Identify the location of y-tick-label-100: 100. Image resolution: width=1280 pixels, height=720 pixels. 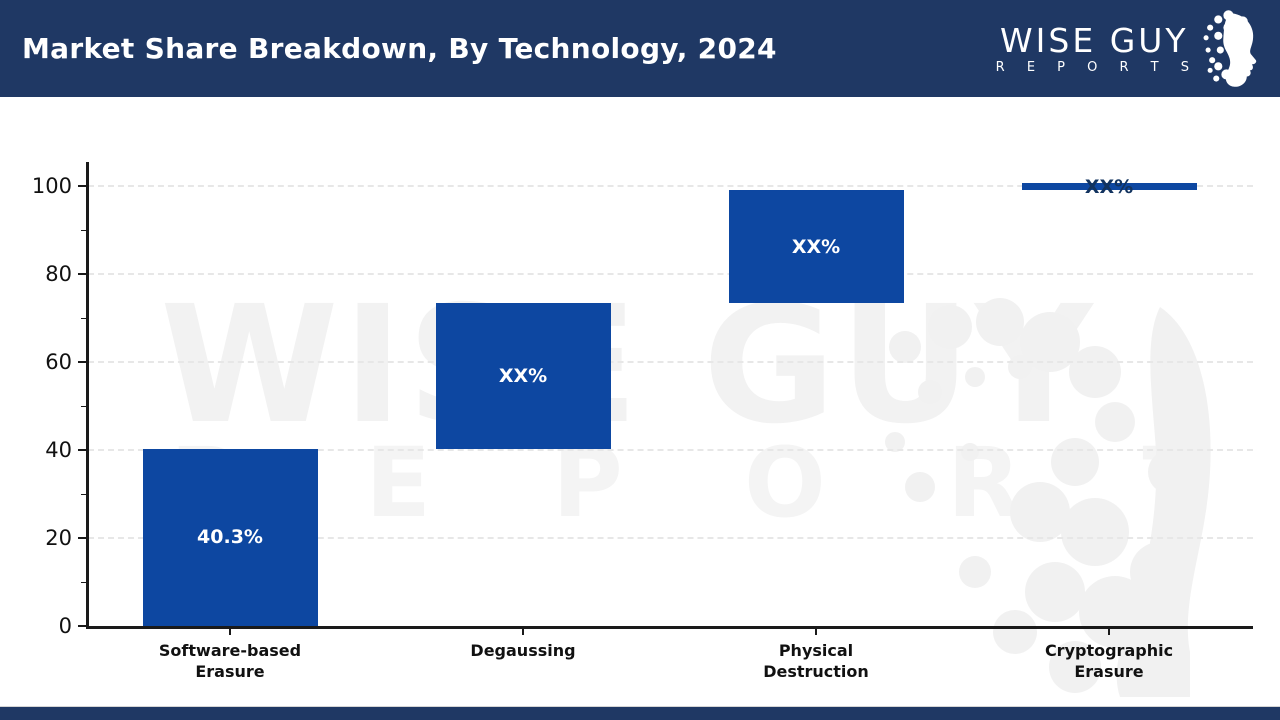
(51, 186).